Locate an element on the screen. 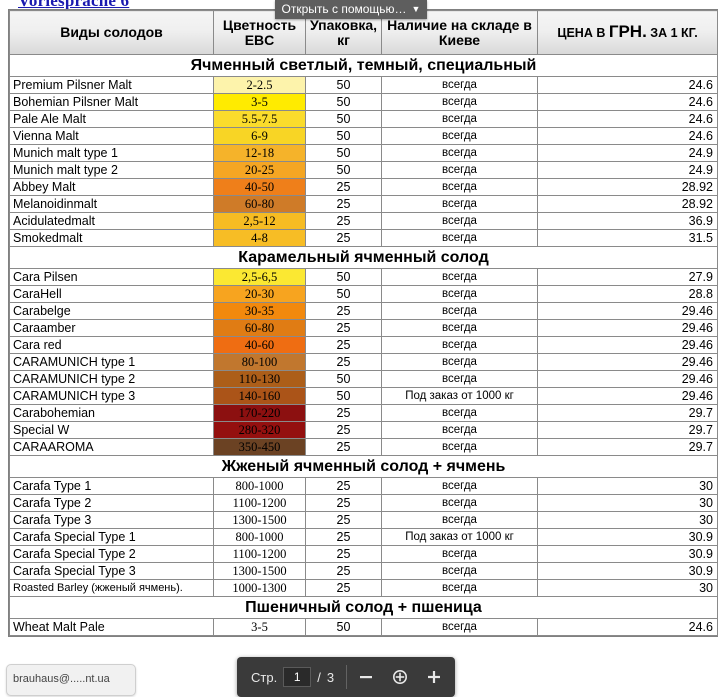 The width and height of the screenshot is (726, 697). cell-ebc-color: 2-2.5 is located at coordinates (259, 85).